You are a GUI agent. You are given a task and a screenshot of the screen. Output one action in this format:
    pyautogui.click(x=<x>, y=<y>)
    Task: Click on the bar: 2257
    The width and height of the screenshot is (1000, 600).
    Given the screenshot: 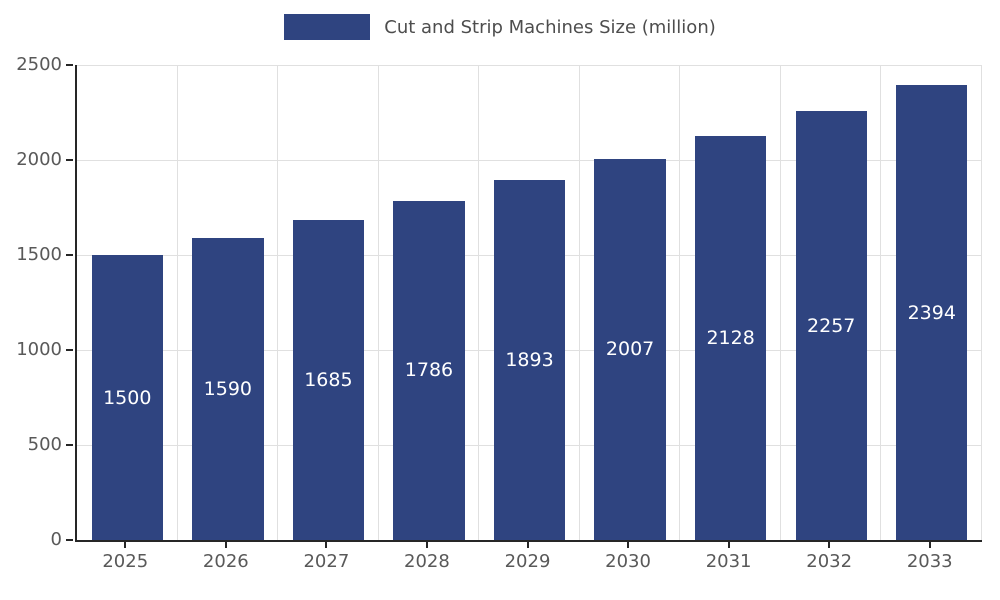 What is the action you would take?
    pyautogui.click(x=831, y=325)
    